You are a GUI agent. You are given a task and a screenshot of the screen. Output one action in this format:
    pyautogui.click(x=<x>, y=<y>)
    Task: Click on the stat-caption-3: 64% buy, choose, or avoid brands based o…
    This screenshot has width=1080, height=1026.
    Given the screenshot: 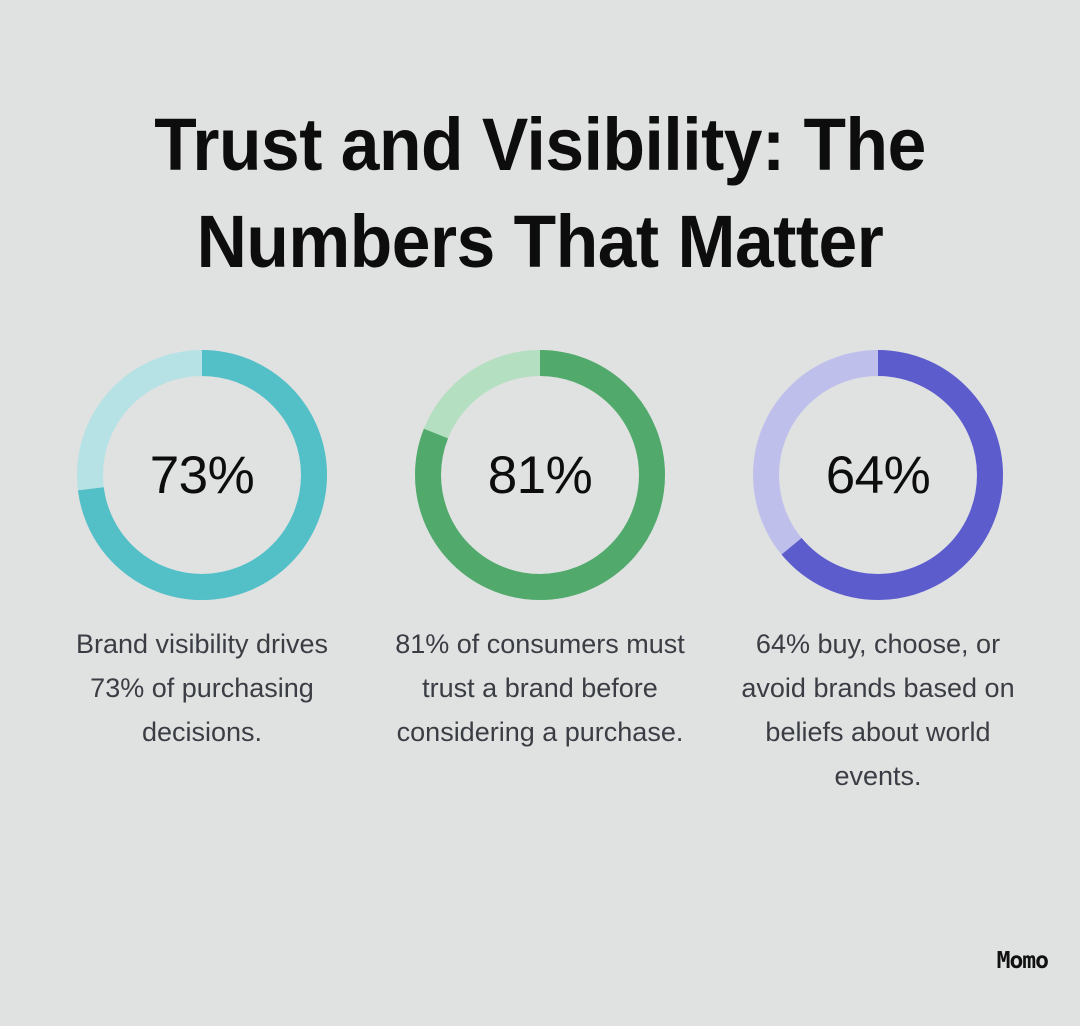 What is the action you would take?
    pyautogui.click(x=878, y=710)
    